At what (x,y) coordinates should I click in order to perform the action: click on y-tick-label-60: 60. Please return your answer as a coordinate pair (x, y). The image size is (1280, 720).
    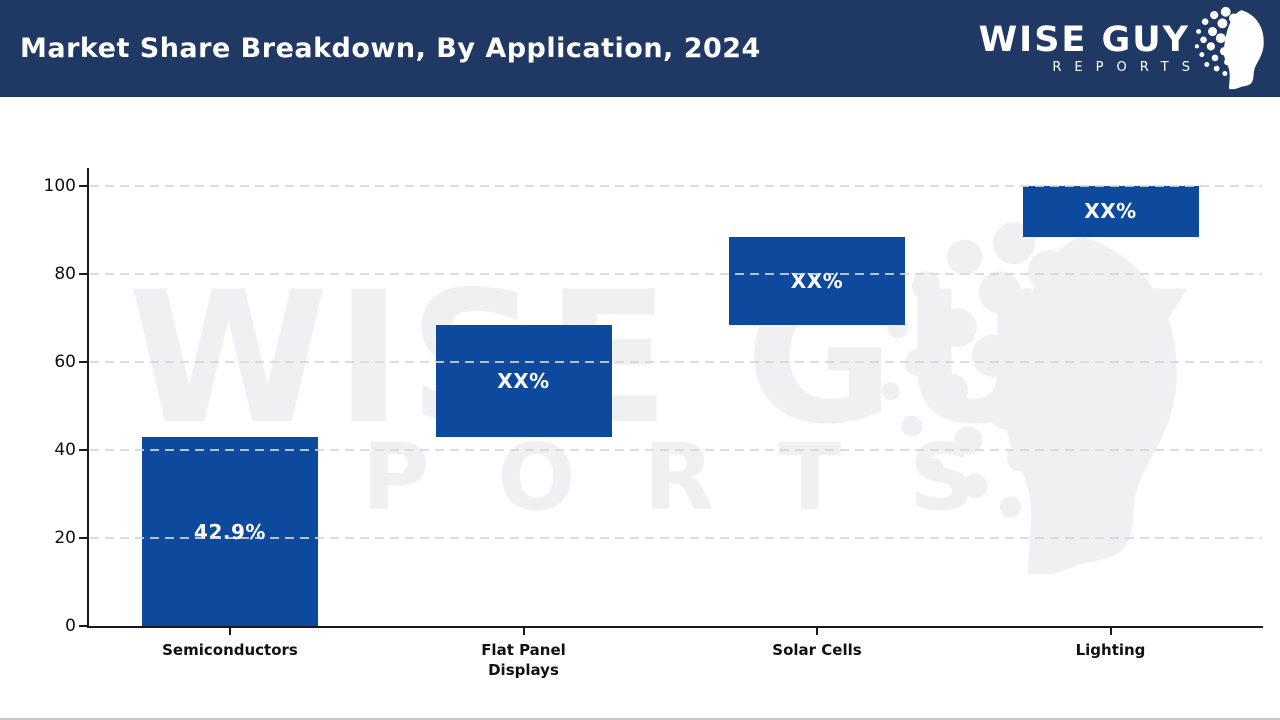
    Looking at the image, I should click on (65, 362).